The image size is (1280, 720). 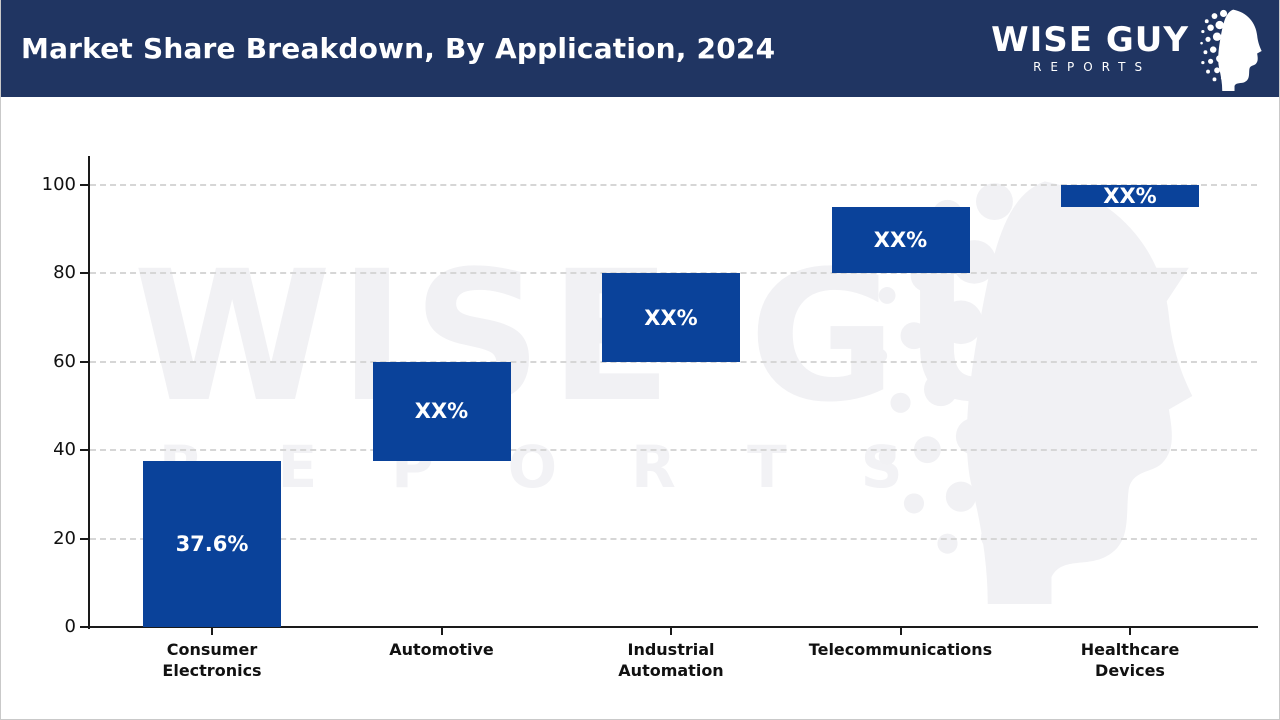 I want to click on brand-head-icon, so click(x=1230, y=49).